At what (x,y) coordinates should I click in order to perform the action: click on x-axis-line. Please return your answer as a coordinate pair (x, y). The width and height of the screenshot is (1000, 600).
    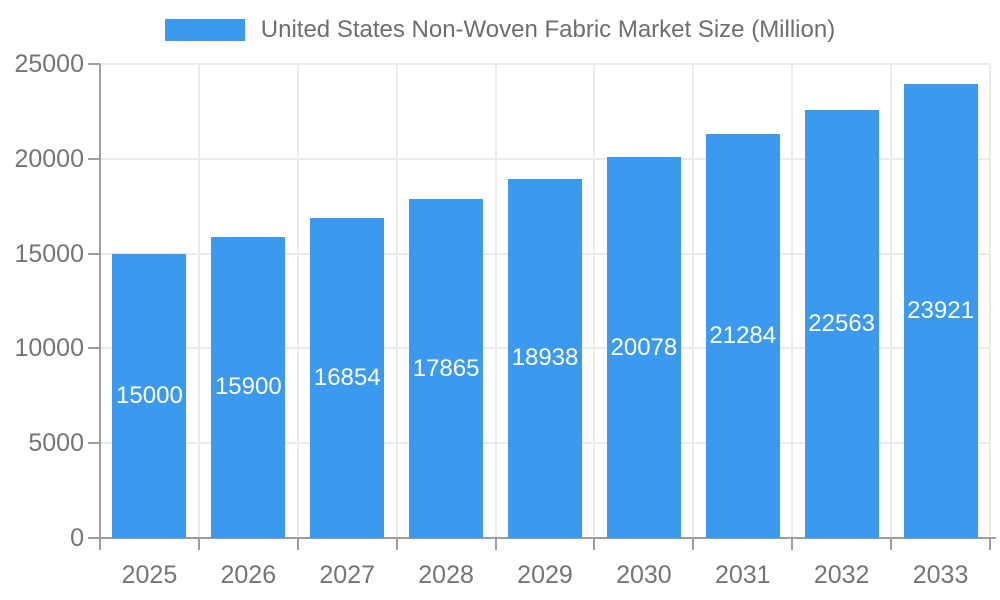
    Looking at the image, I should click on (548, 538).